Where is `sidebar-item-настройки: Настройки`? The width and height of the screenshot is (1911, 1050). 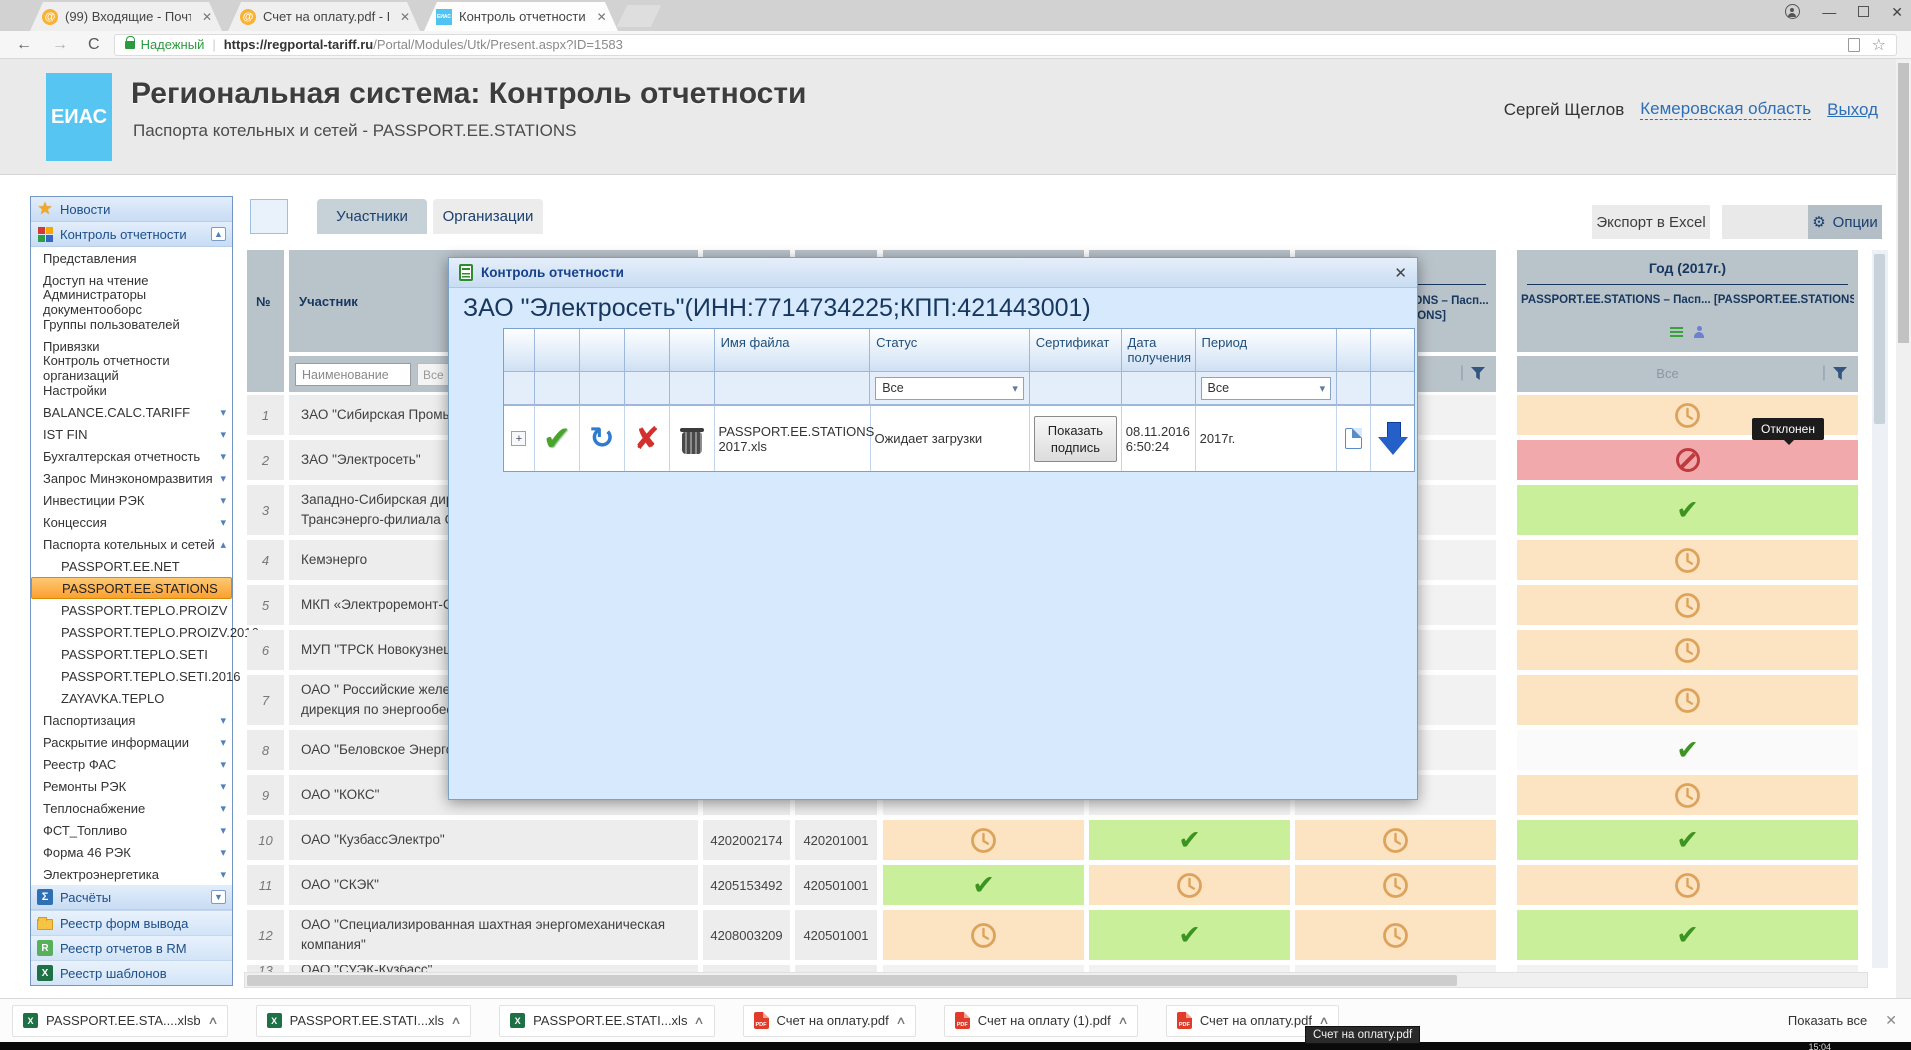
sidebar-item-настройки: Настройки is located at coordinates (75, 390).